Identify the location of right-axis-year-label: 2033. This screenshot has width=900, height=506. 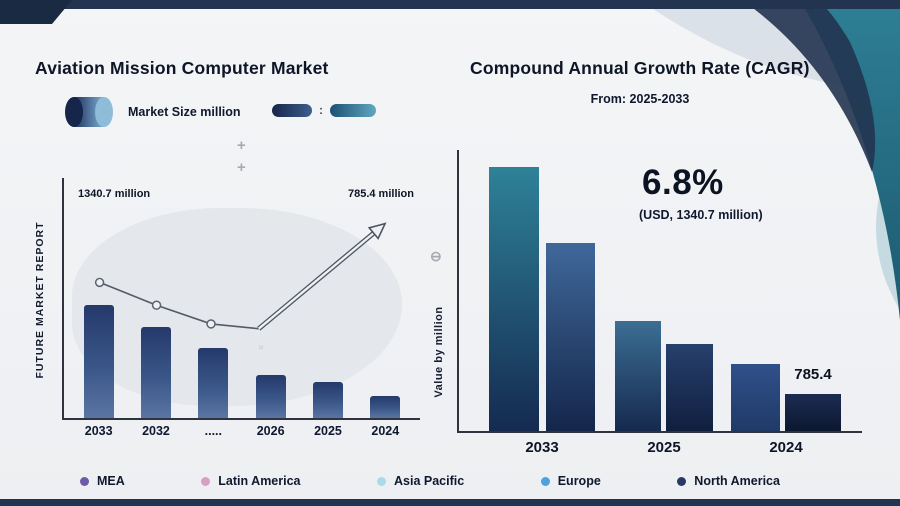
(542, 447).